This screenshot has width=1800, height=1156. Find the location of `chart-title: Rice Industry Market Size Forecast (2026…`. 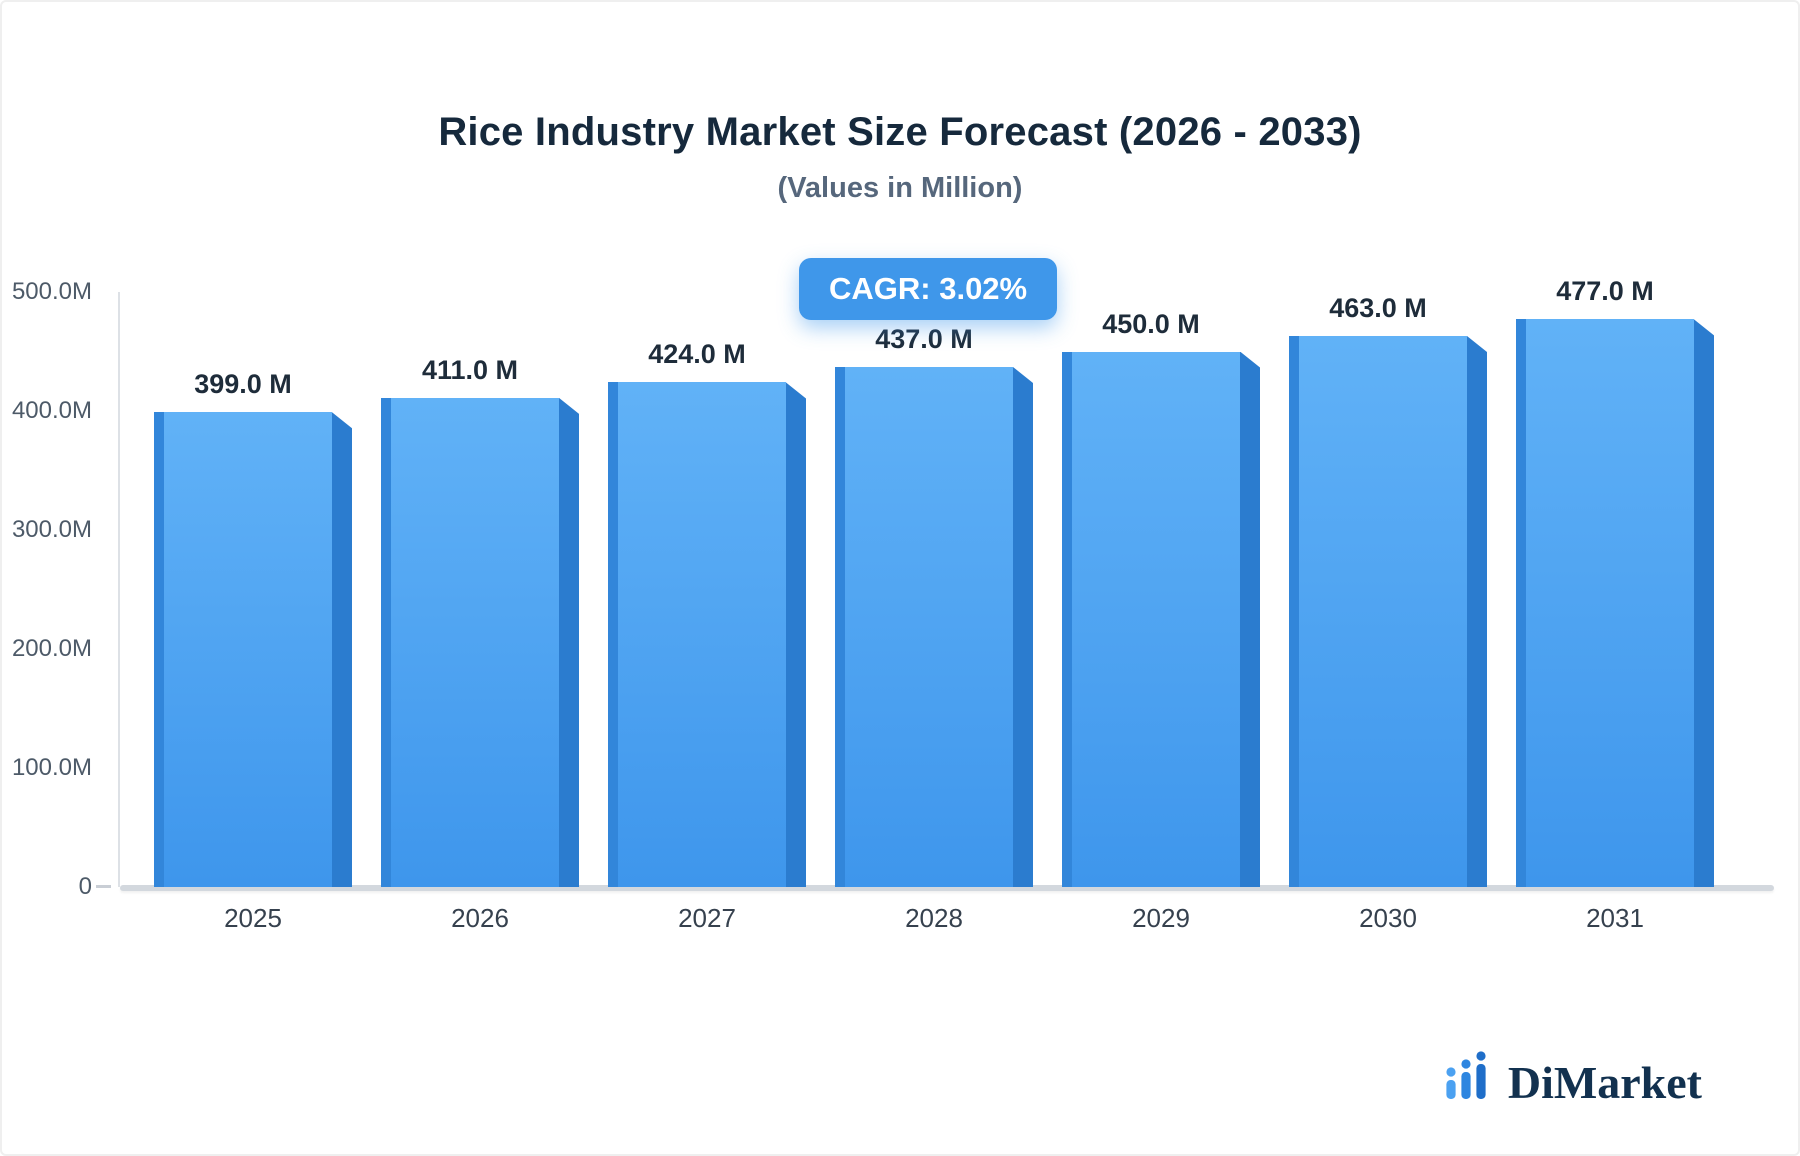

chart-title: Rice Industry Market Size Forecast (2026… is located at coordinates (900, 132).